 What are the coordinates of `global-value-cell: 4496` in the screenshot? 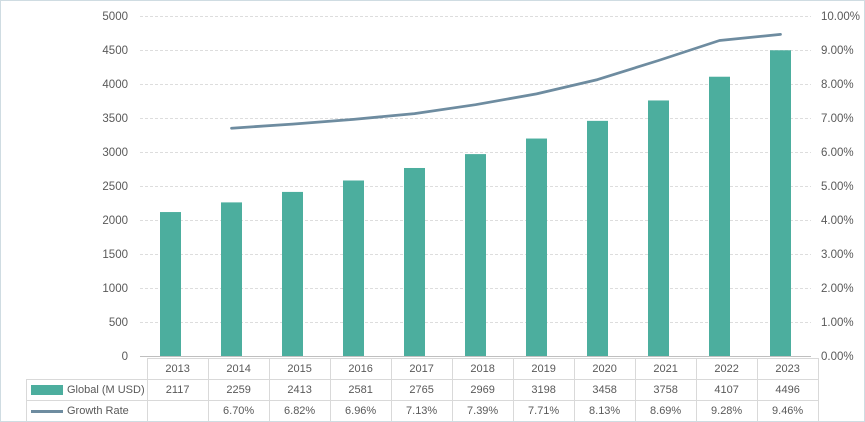 It's located at (787, 390).